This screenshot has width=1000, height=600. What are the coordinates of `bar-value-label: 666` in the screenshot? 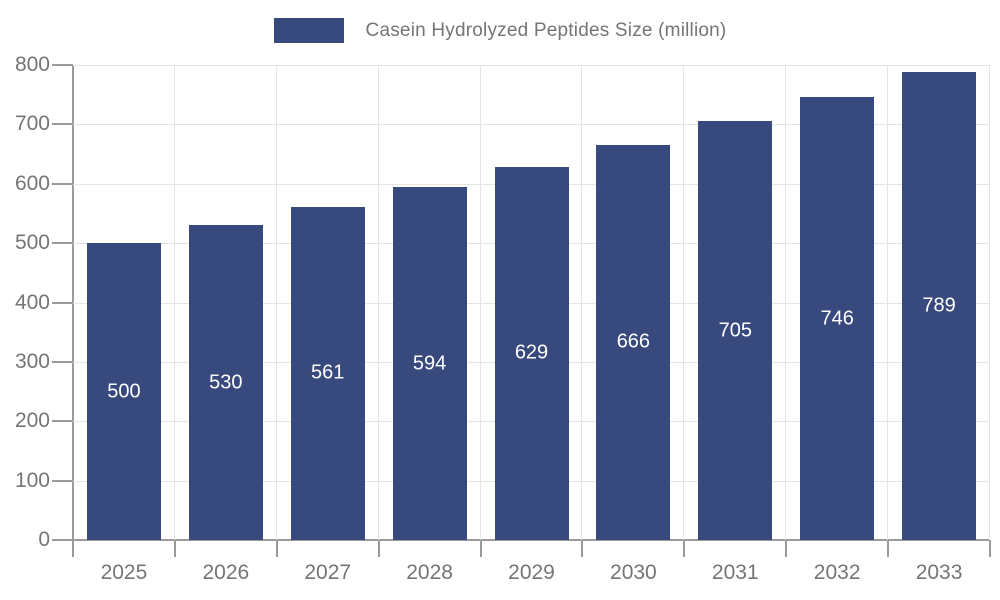 It's located at (633, 341).